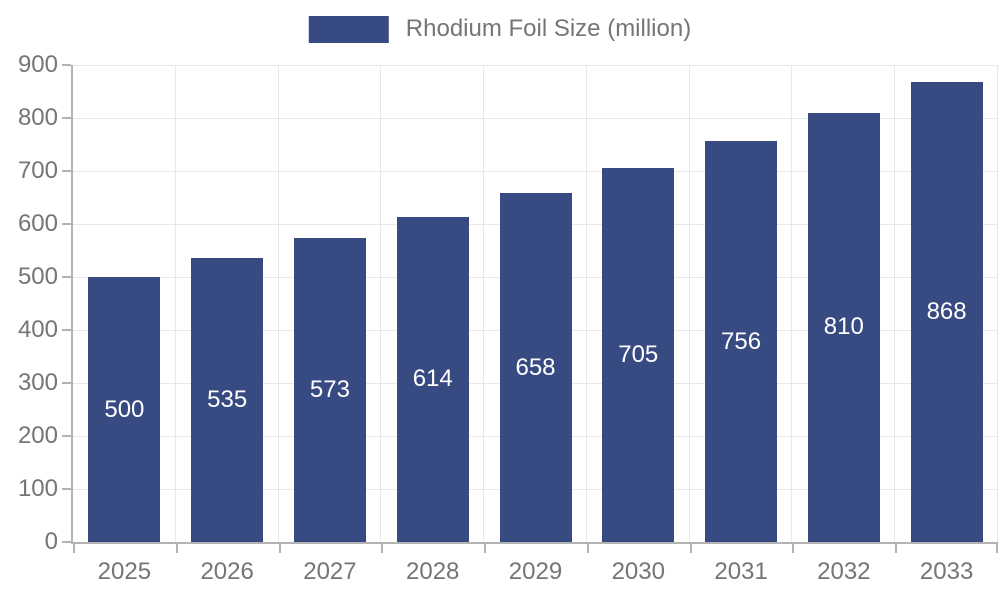 The height and width of the screenshot is (600, 1000). What do you see at coordinates (37, 276) in the screenshot?
I see `y-axis-label: 500` at bounding box center [37, 276].